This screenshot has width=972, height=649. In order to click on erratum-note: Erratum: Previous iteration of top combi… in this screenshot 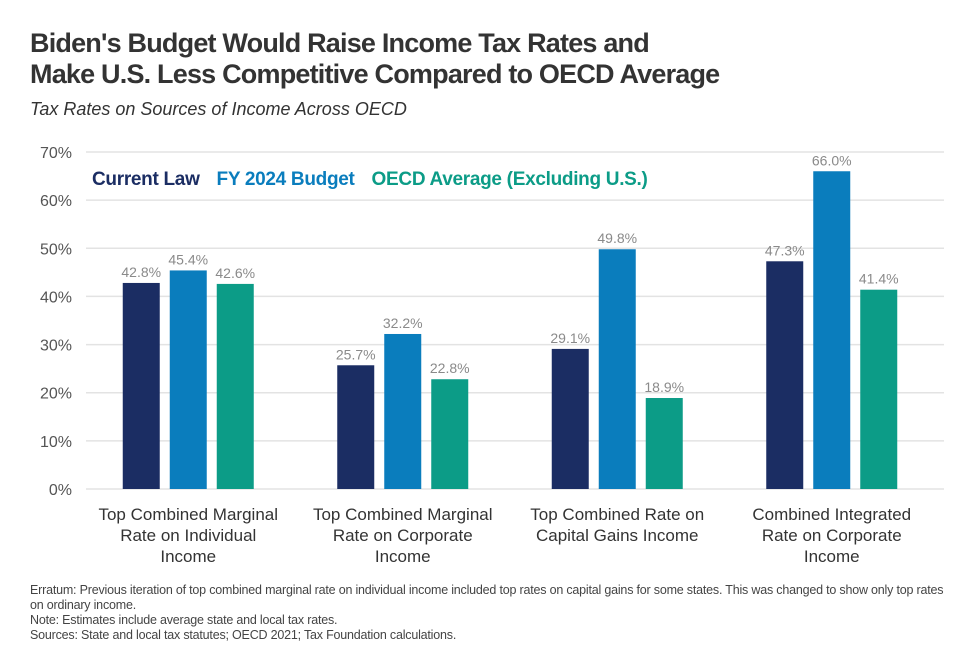, I will do `click(487, 597)`.